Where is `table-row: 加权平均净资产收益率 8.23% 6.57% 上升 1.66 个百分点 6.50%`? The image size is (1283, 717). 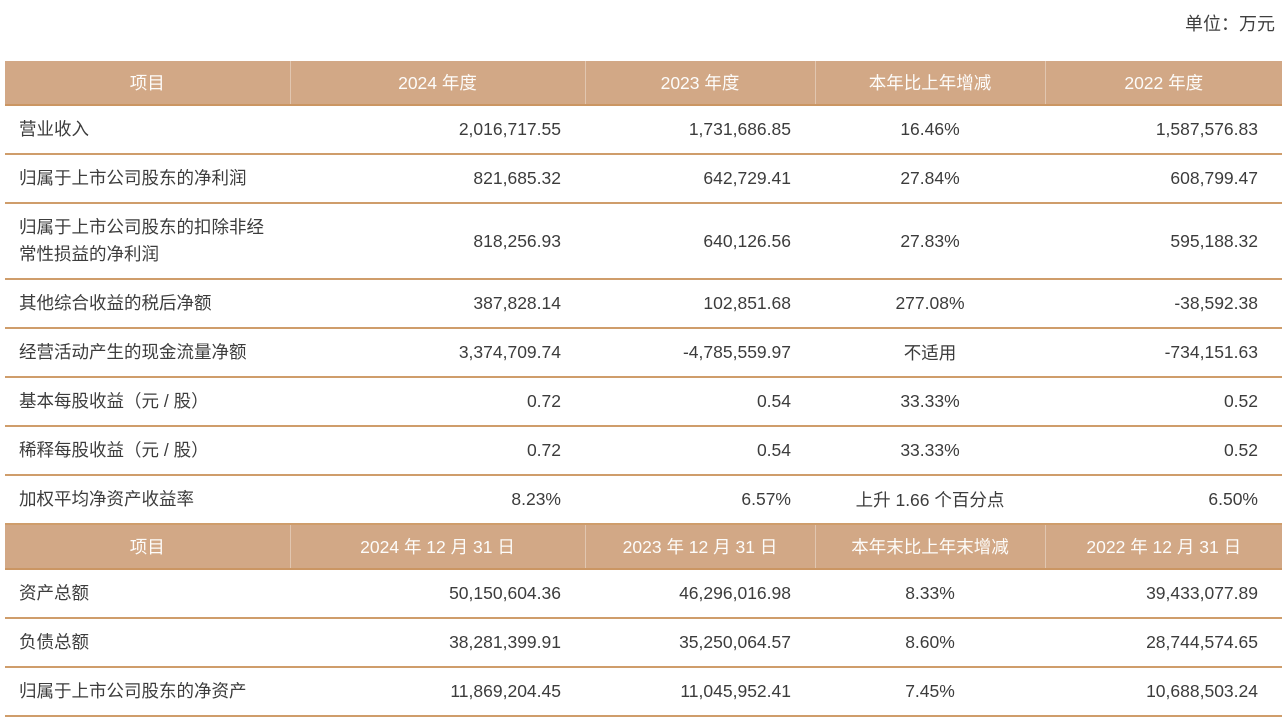 table-row: 加权平均净资产收益率 8.23% 6.57% 上升 1.66 个百分点 6.50% is located at coordinates (643, 500).